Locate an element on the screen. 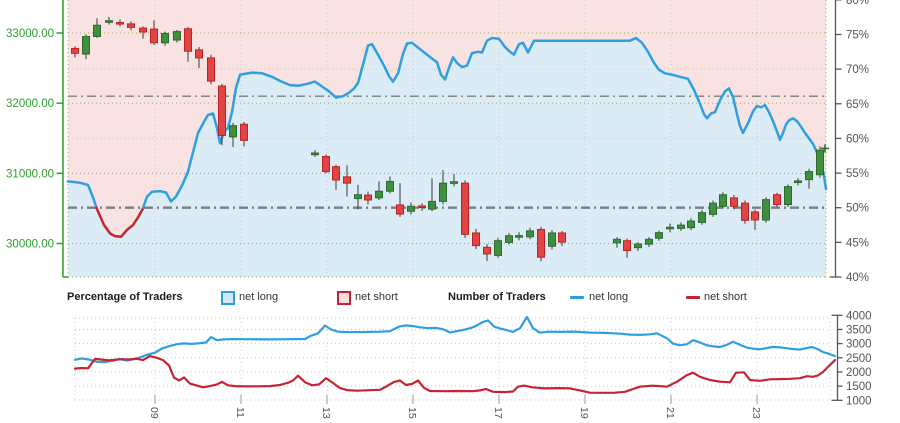  legend-title-percentage-of-traders: Percentage of Traders is located at coordinates (125, 297).